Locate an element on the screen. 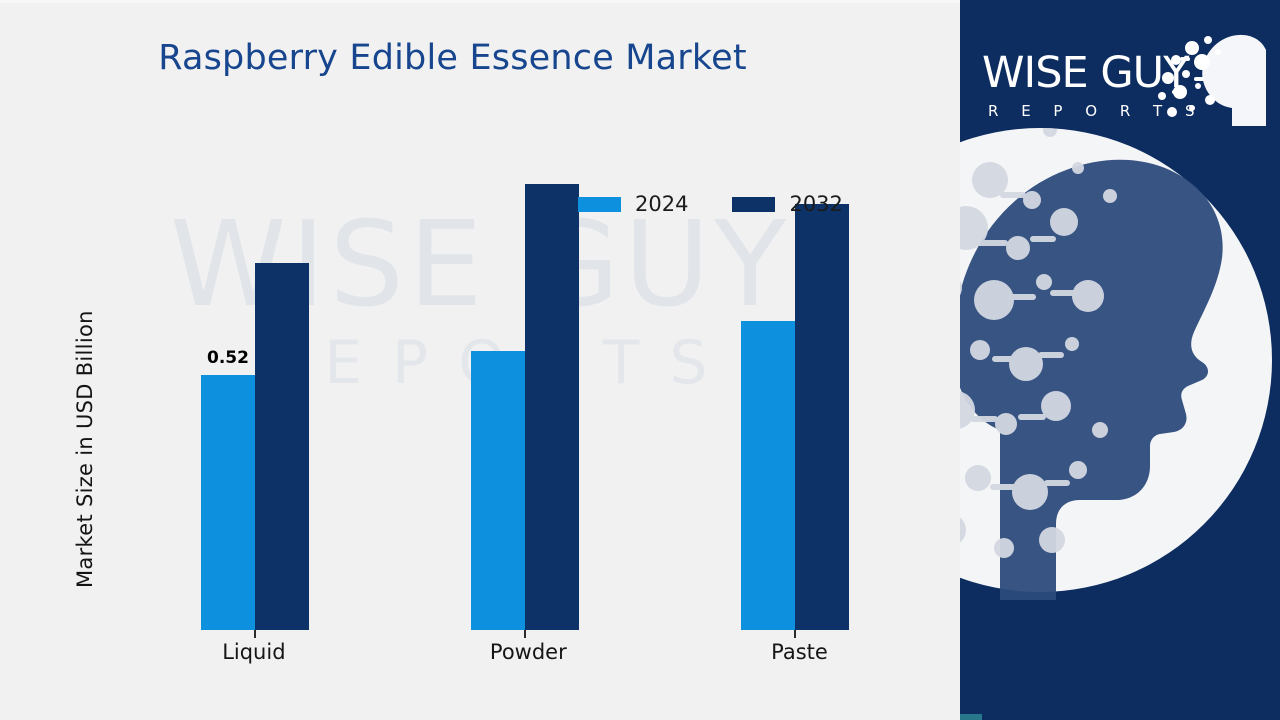 The height and width of the screenshot is (720, 1280). logo-subtext: R E P O R T S is located at coordinates (1096, 111).